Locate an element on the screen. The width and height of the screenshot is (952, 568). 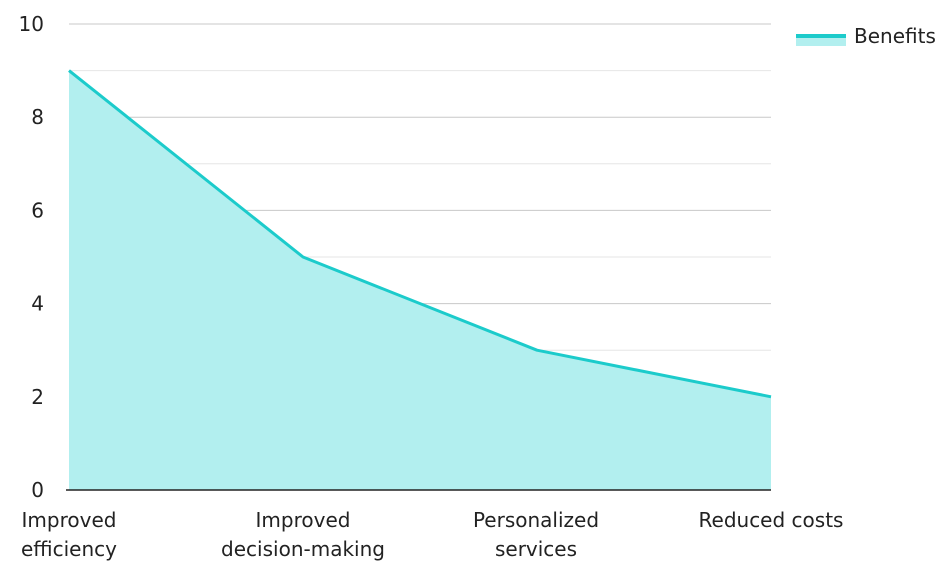
x-category-label: Improved decision-making is located at coordinates (303, 534).